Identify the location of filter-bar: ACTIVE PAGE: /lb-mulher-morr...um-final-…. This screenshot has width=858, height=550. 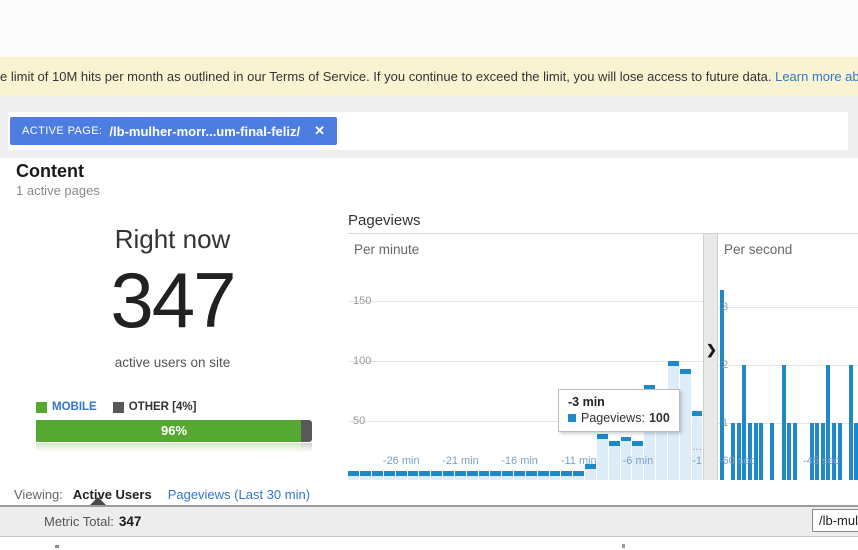
(428, 131).